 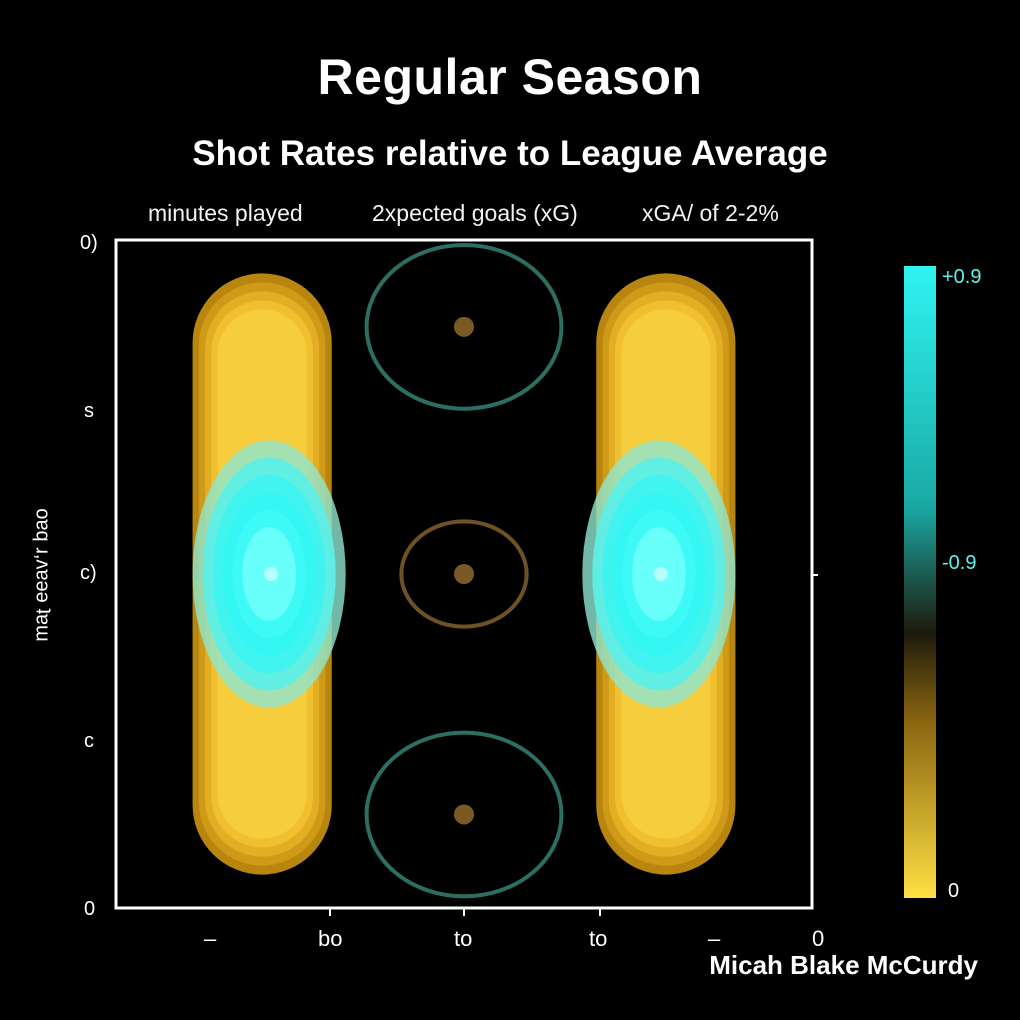 What do you see at coordinates (330, 938) in the screenshot?
I see `x-tick-label-2: bo` at bounding box center [330, 938].